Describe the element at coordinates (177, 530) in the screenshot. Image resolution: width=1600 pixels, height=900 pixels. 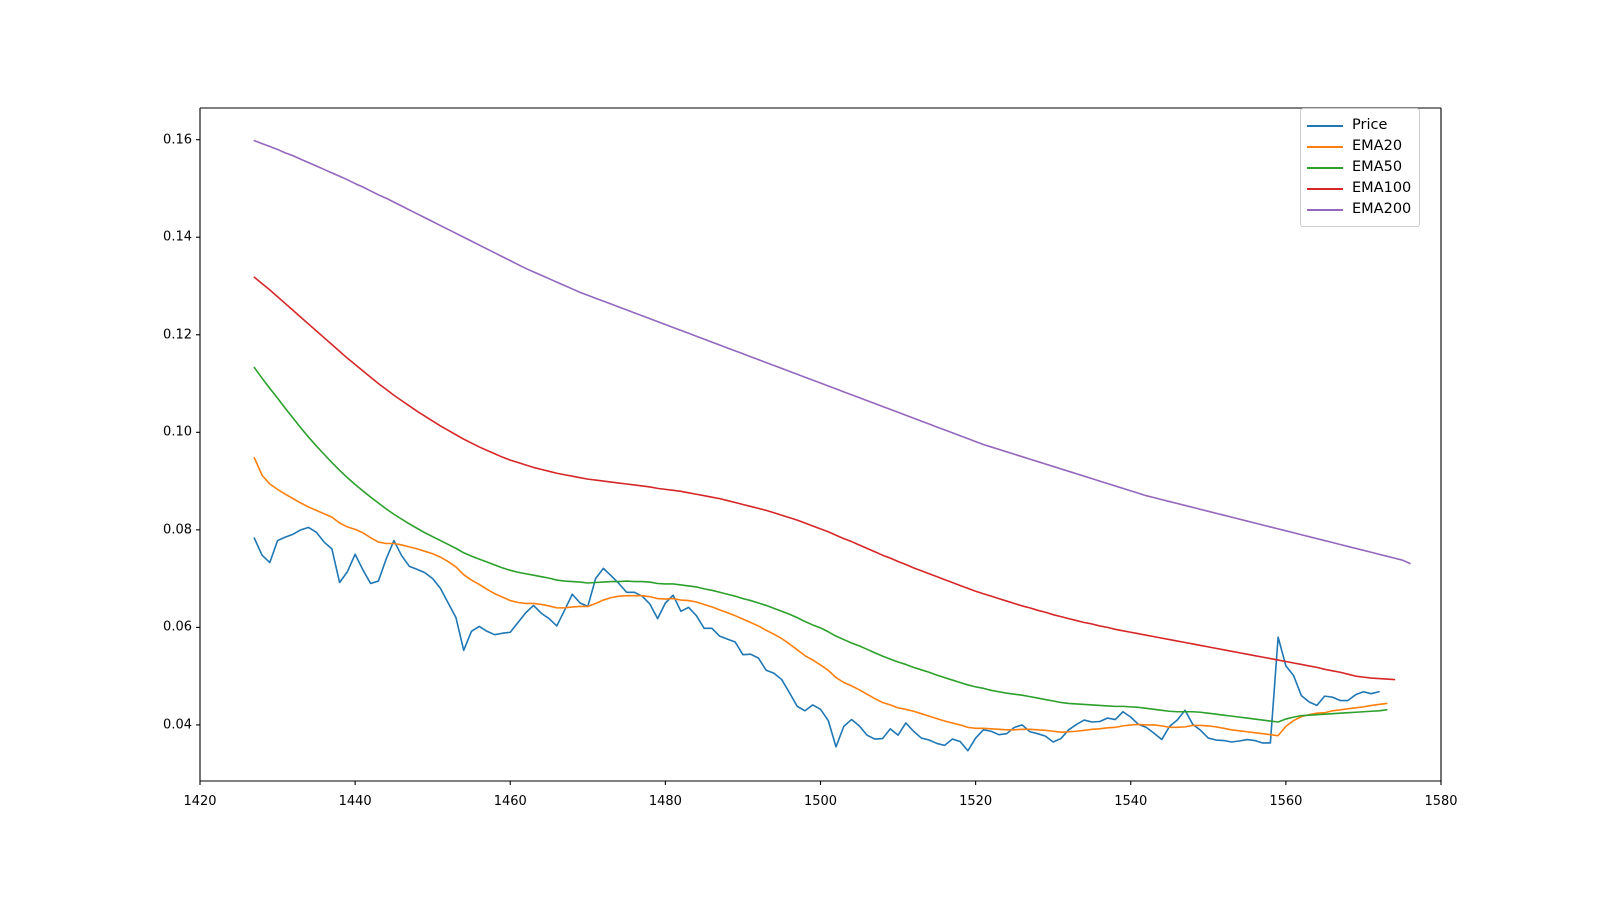
I see `y-tick-label: 0.08` at that location.